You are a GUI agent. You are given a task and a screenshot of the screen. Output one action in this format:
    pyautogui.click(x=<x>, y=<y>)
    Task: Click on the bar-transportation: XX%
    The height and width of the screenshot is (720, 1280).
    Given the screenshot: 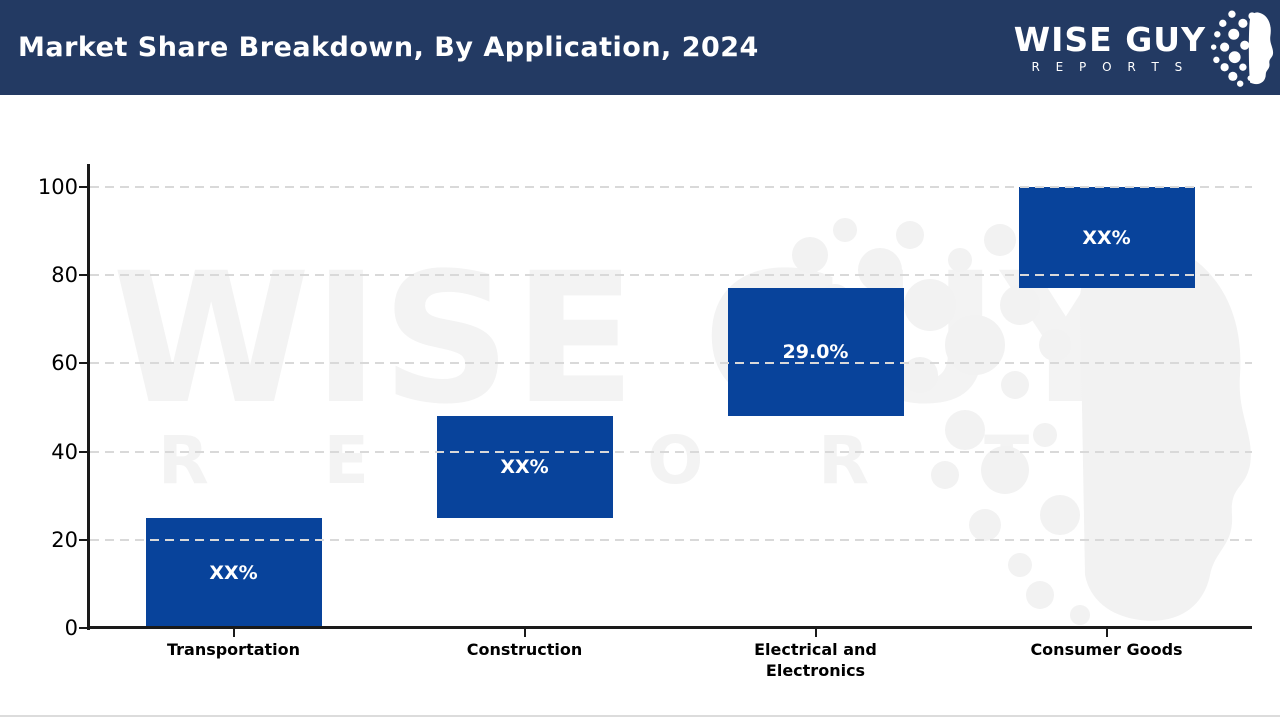 What is the action you would take?
    pyautogui.click(x=233, y=572)
    